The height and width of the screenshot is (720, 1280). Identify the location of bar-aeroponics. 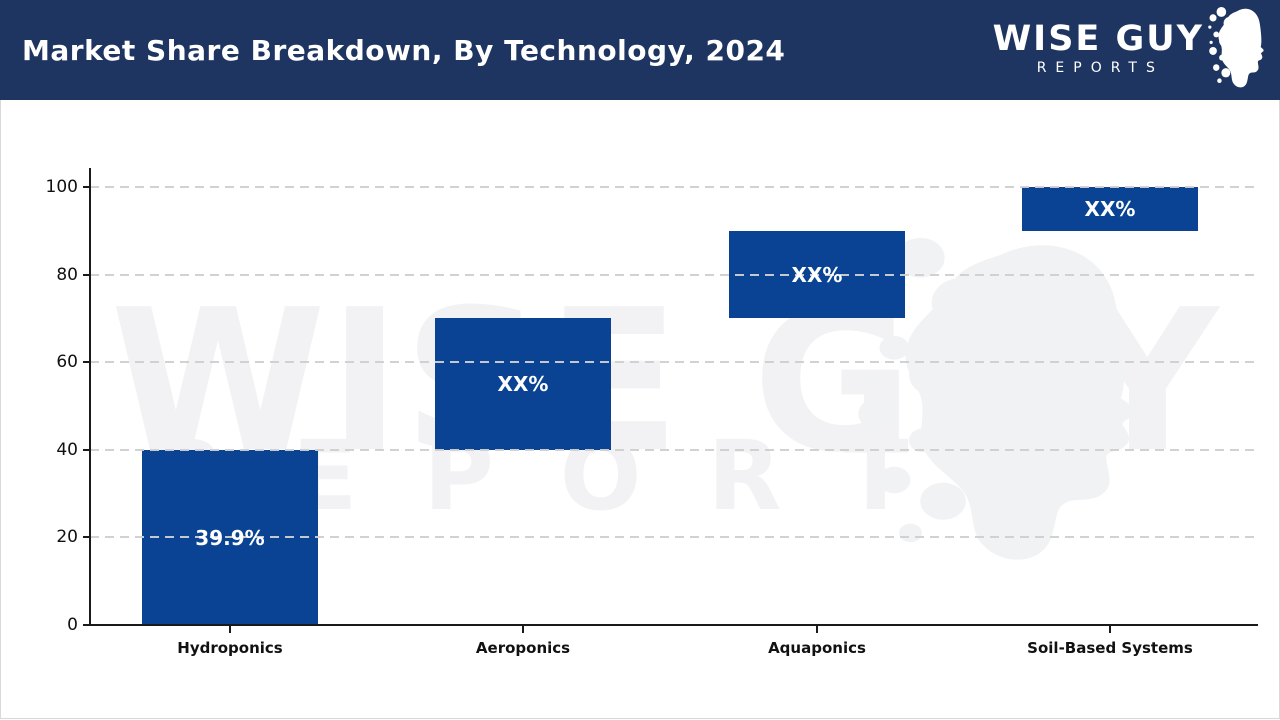
(523, 384).